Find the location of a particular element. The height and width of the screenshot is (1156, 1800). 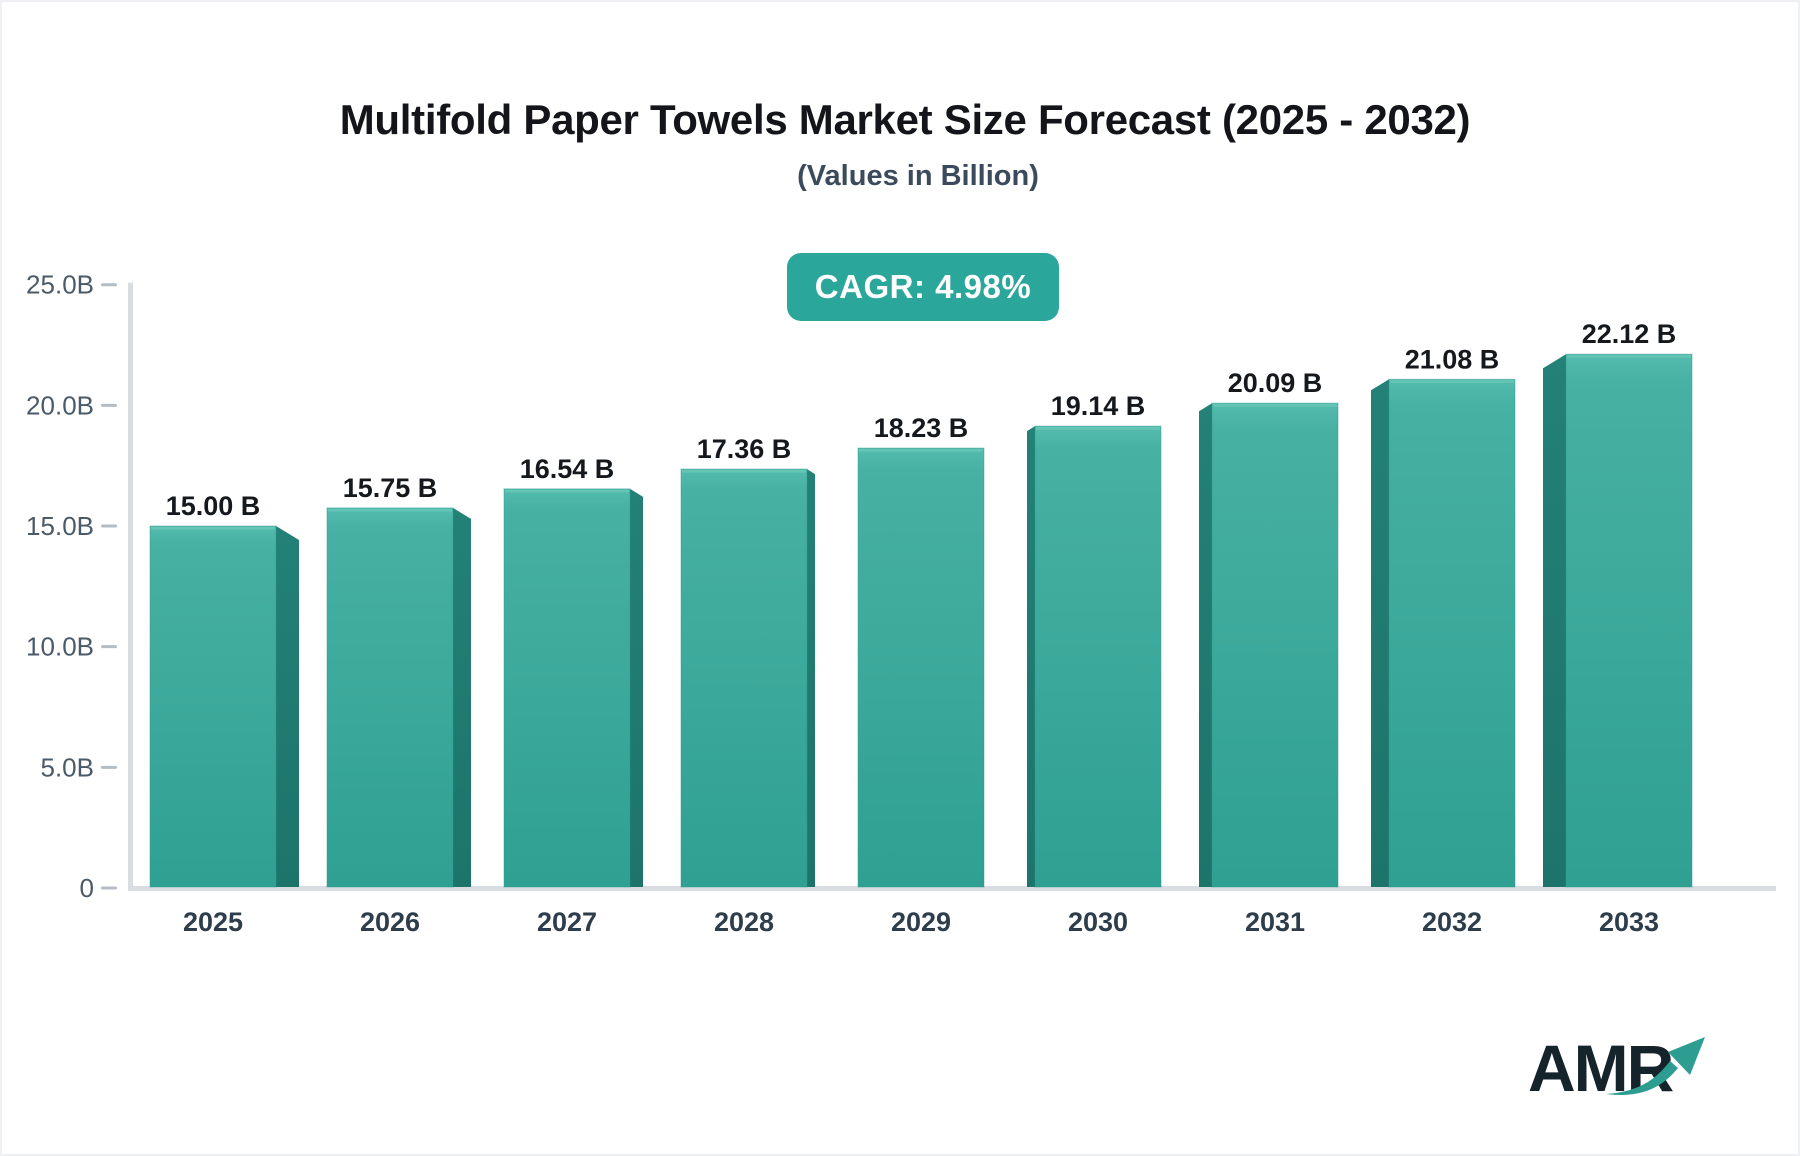

bar-2028 is located at coordinates (744, 678).